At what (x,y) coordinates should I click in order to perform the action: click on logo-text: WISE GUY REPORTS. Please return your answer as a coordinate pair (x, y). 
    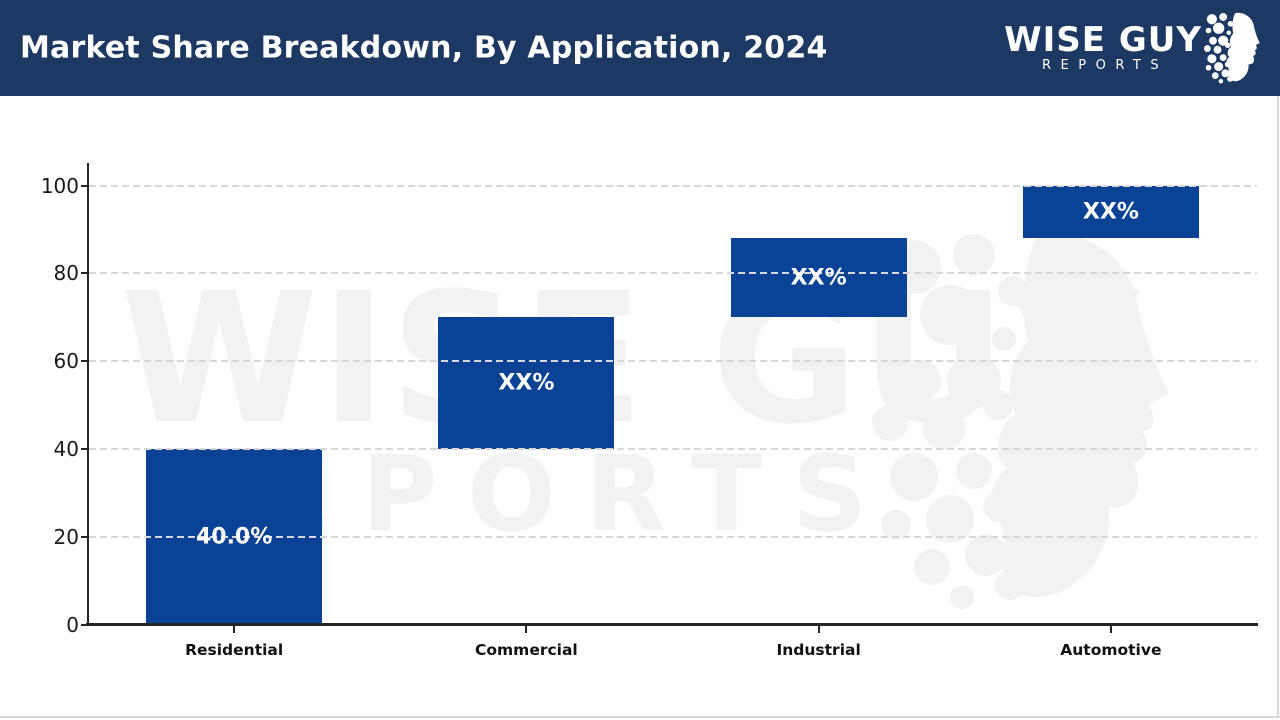
    Looking at the image, I should click on (1103, 46).